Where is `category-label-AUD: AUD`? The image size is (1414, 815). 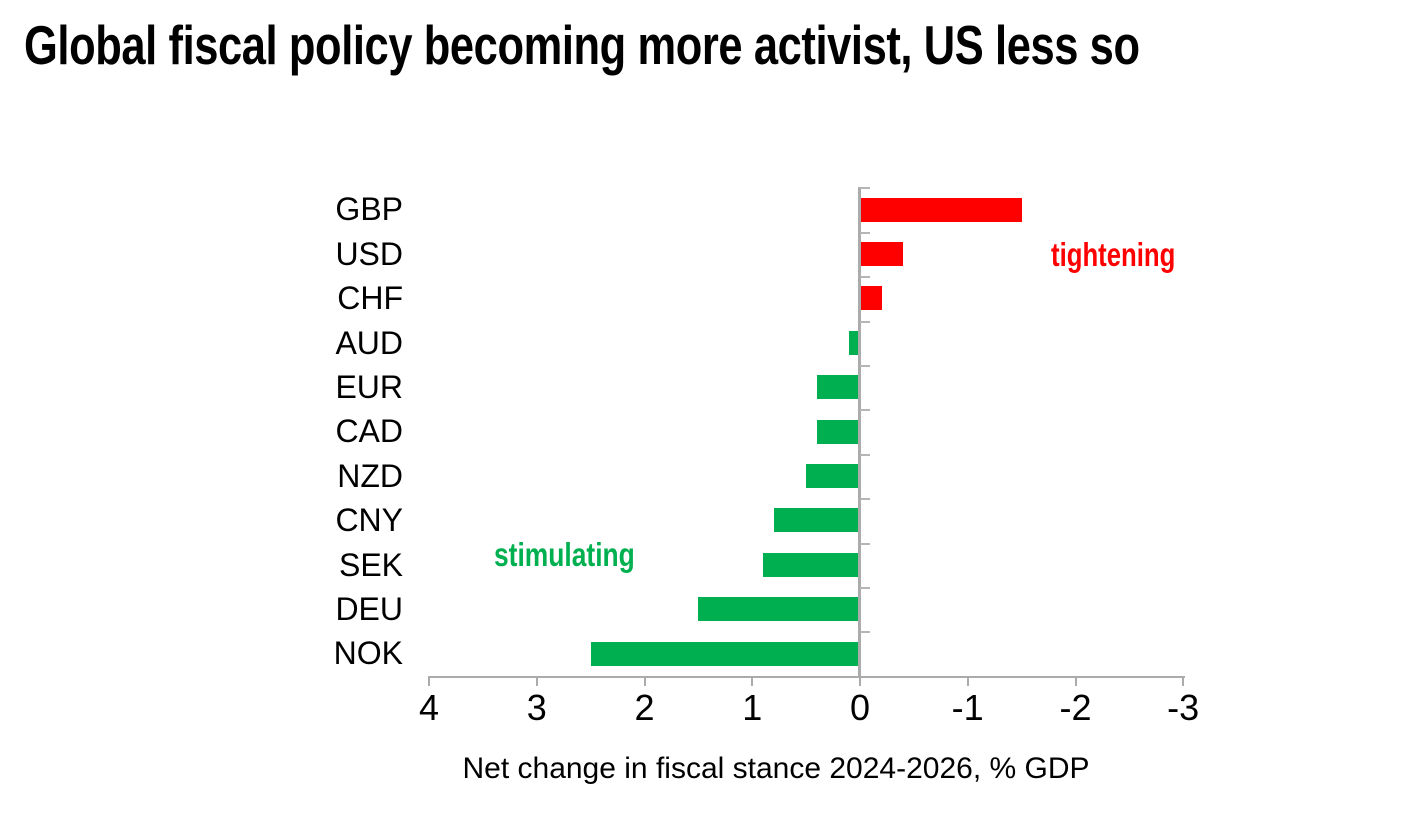 category-label-AUD: AUD is located at coordinates (369, 342).